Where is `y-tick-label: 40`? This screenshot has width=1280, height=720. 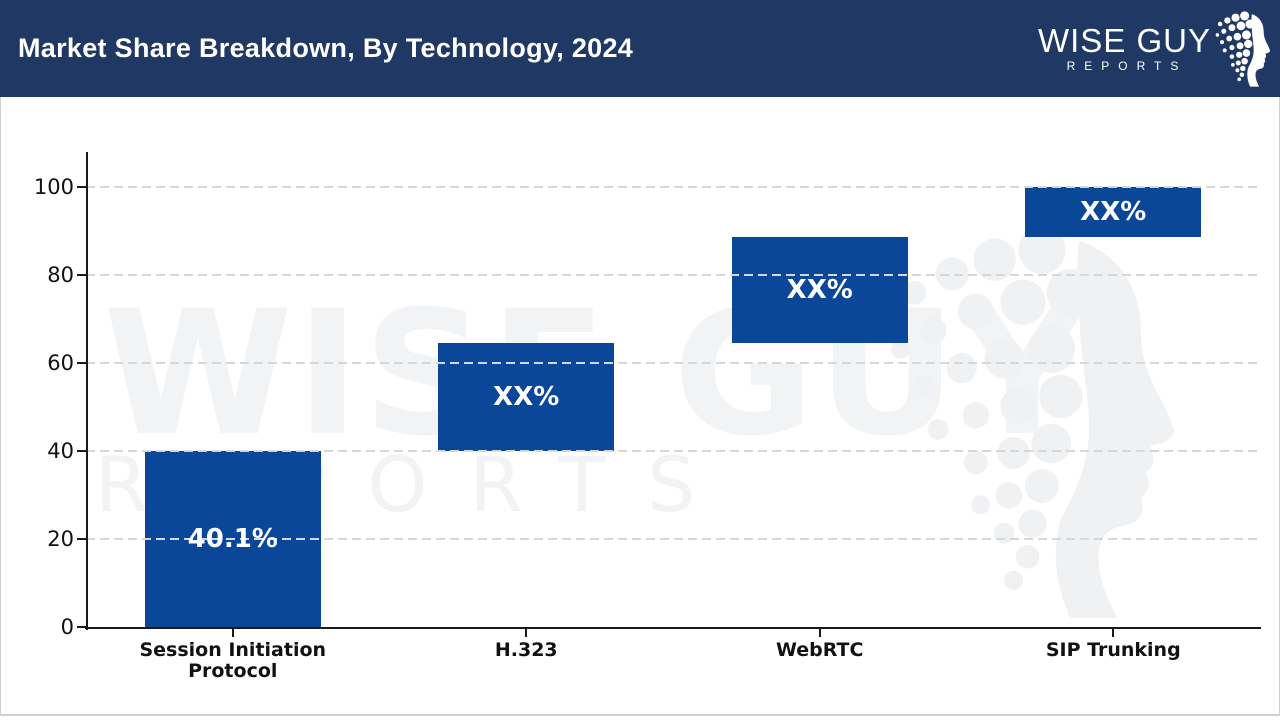 y-tick-label: 40 is located at coordinates (60, 451).